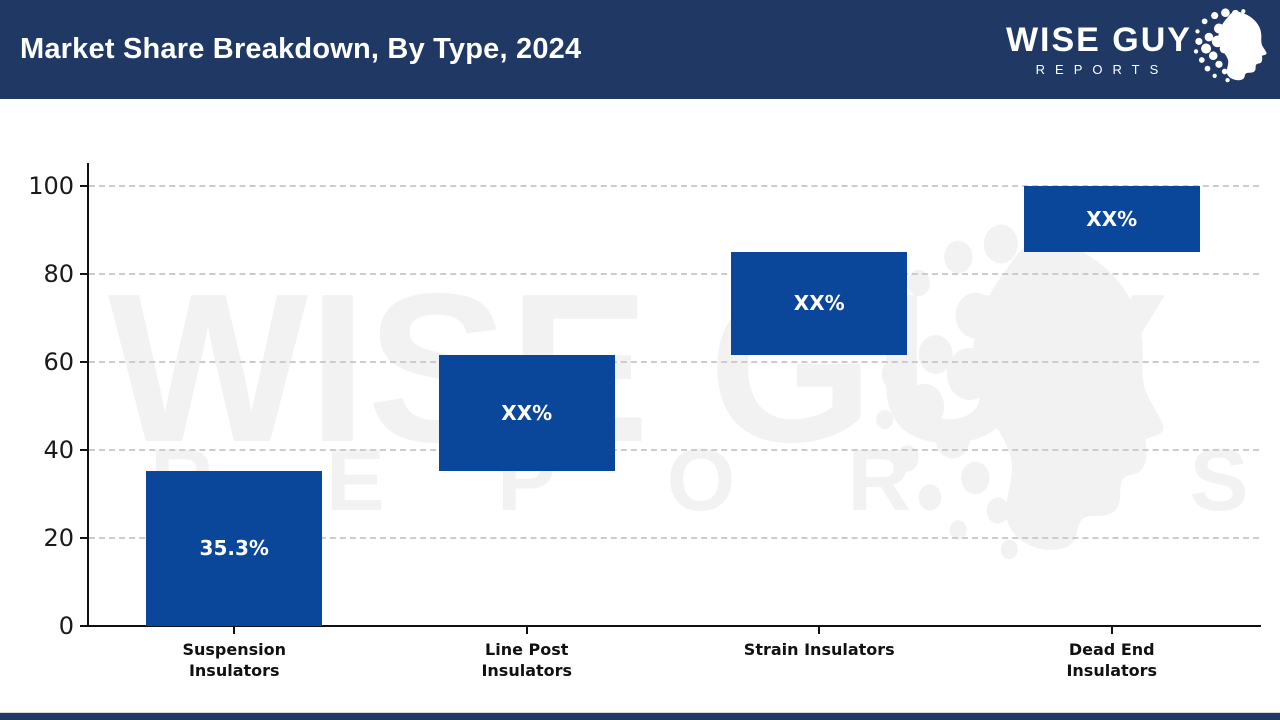  I want to click on bar-2: XX%, so click(526, 412).